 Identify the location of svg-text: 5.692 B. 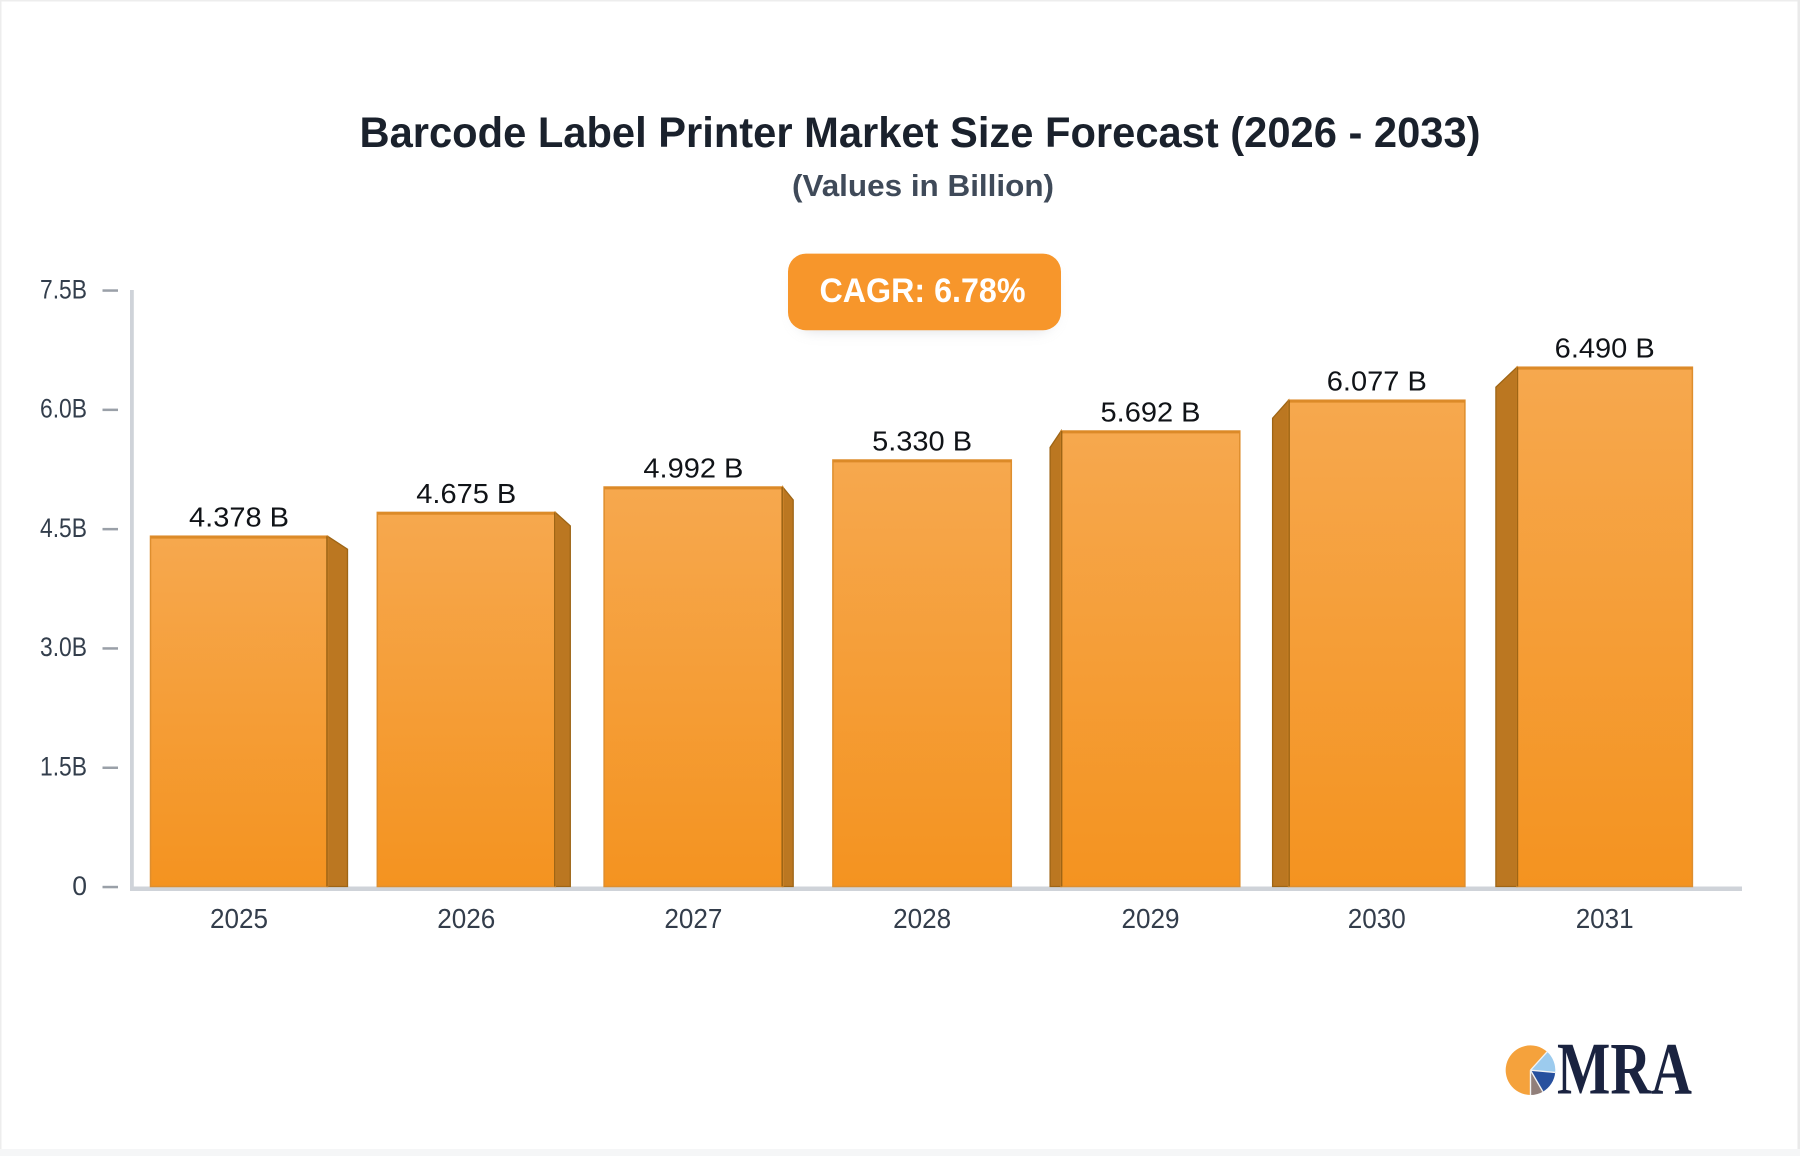
(1151, 412).